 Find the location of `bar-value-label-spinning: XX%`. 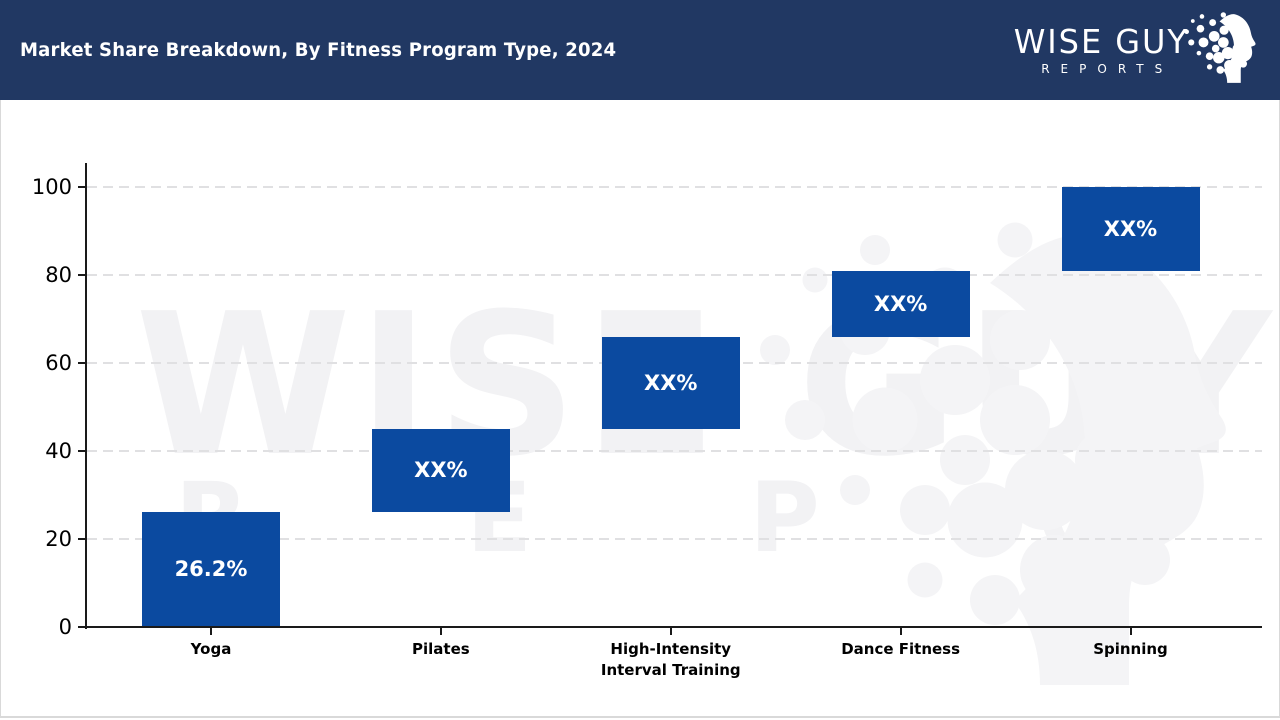

bar-value-label-spinning: XX% is located at coordinates (1130, 228).